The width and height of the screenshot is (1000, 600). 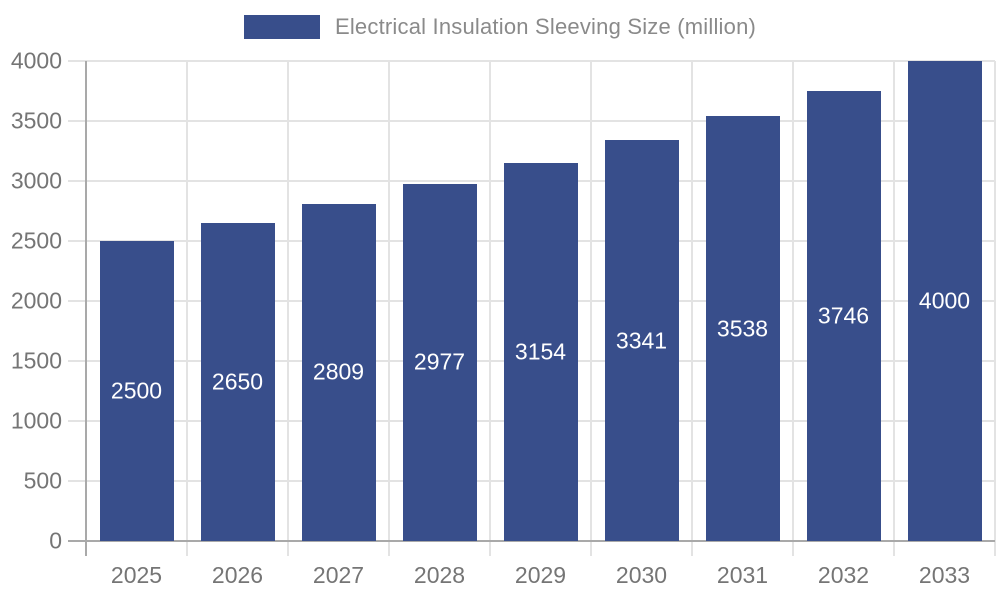 I want to click on x-tick-label: 2029, so click(x=540, y=575).